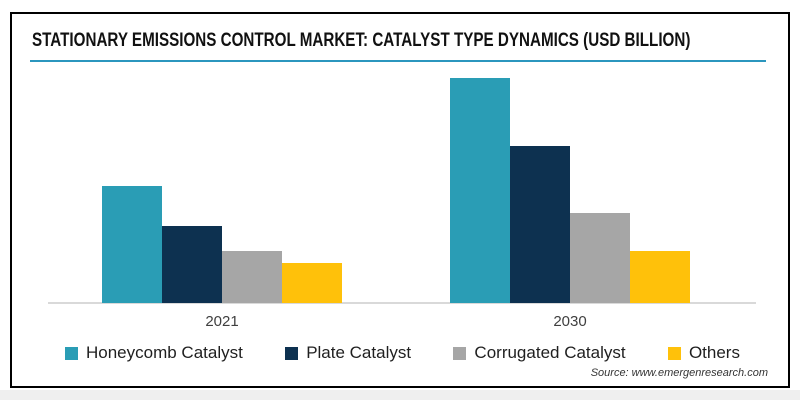 The image size is (800, 400). I want to click on bar-plate-catalyst-2030, so click(540, 224).